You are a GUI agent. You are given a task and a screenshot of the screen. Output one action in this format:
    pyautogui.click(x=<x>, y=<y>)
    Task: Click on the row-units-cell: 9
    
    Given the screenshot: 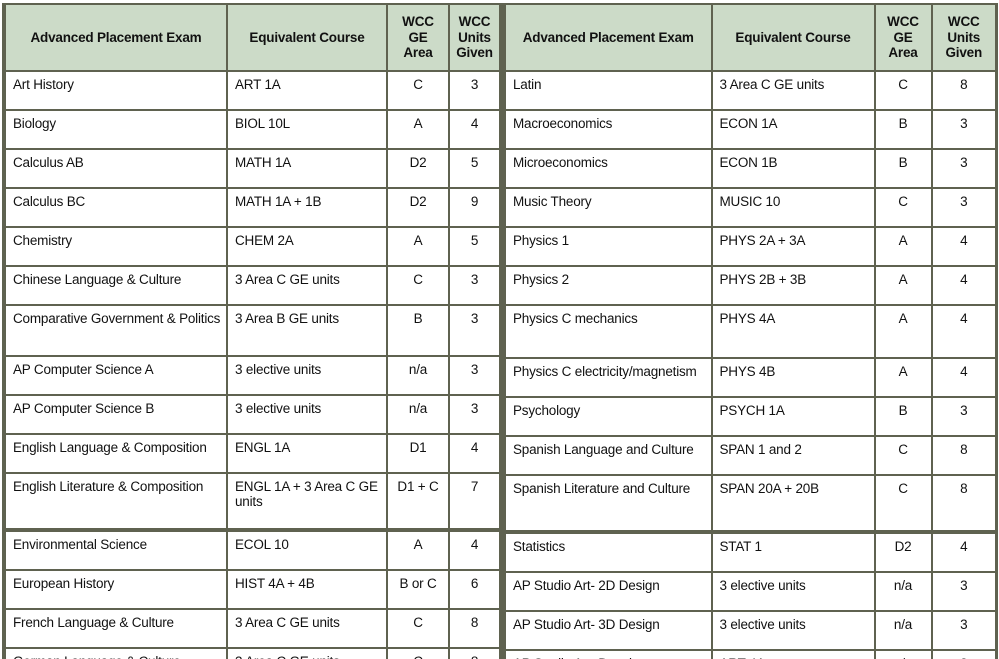 What is the action you would take?
    pyautogui.click(x=474, y=207)
    